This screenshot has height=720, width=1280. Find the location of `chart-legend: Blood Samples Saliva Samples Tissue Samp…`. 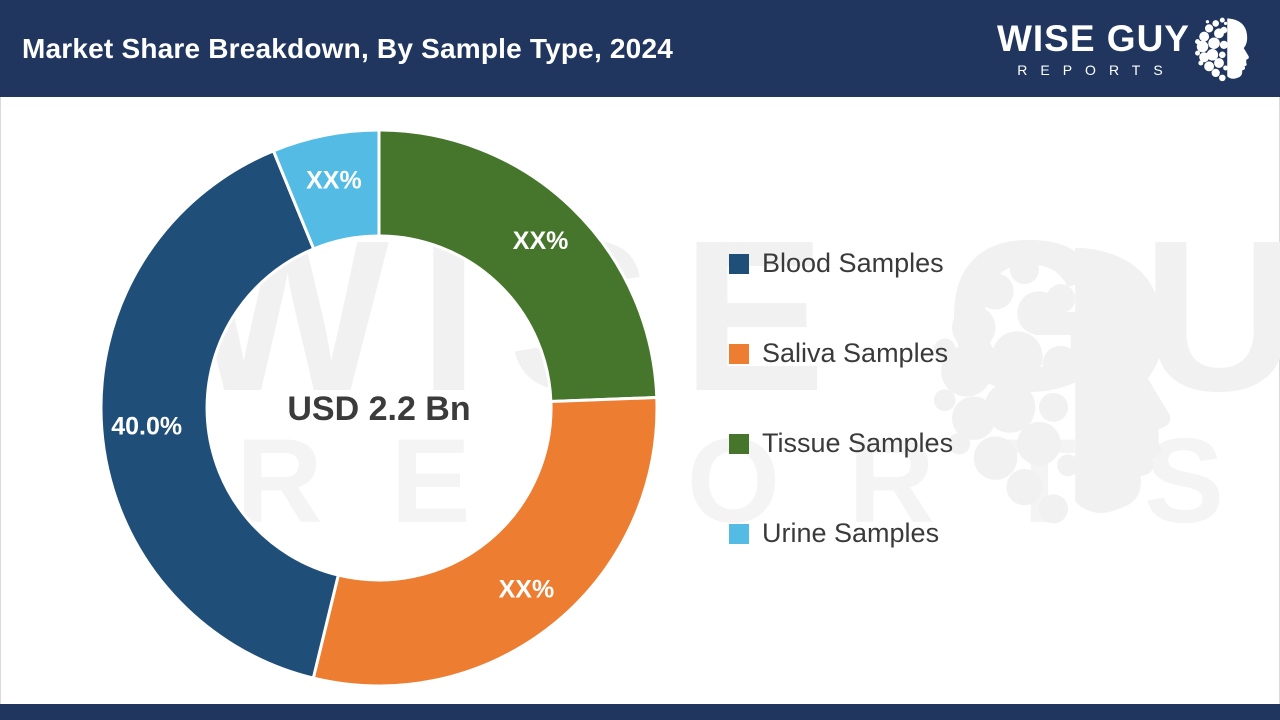

chart-legend: Blood Samples Saliva Samples Tissue Samp… is located at coordinates (841, 398).